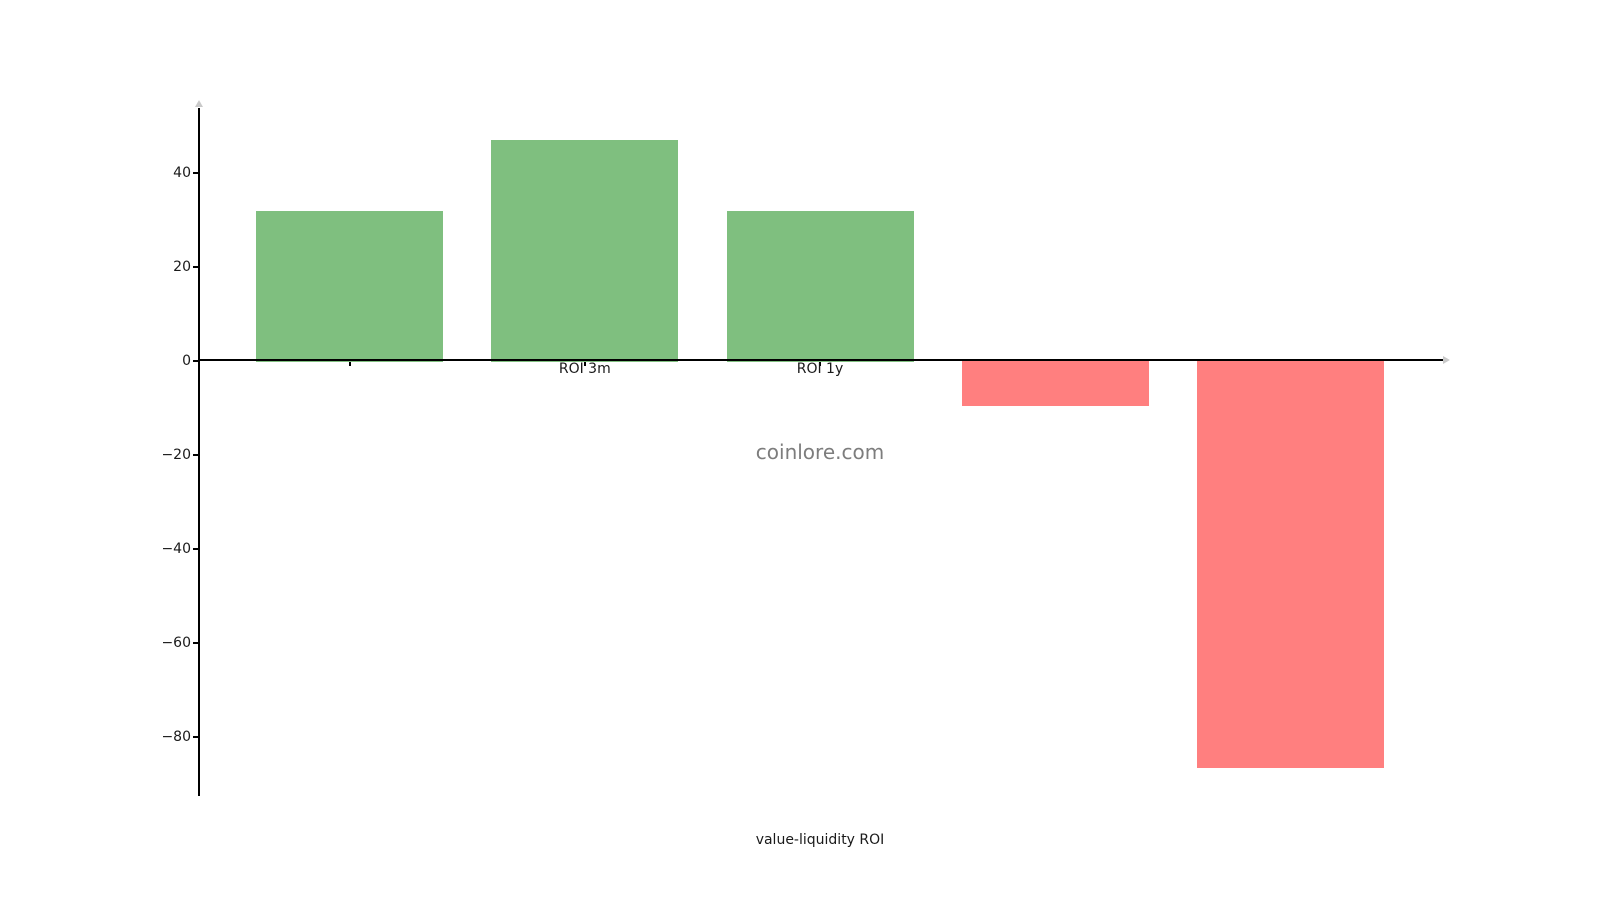 The image size is (1600, 900). What do you see at coordinates (584, 369) in the screenshot?
I see `x-tick-label: ROI 3m` at bounding box center [584, 369].